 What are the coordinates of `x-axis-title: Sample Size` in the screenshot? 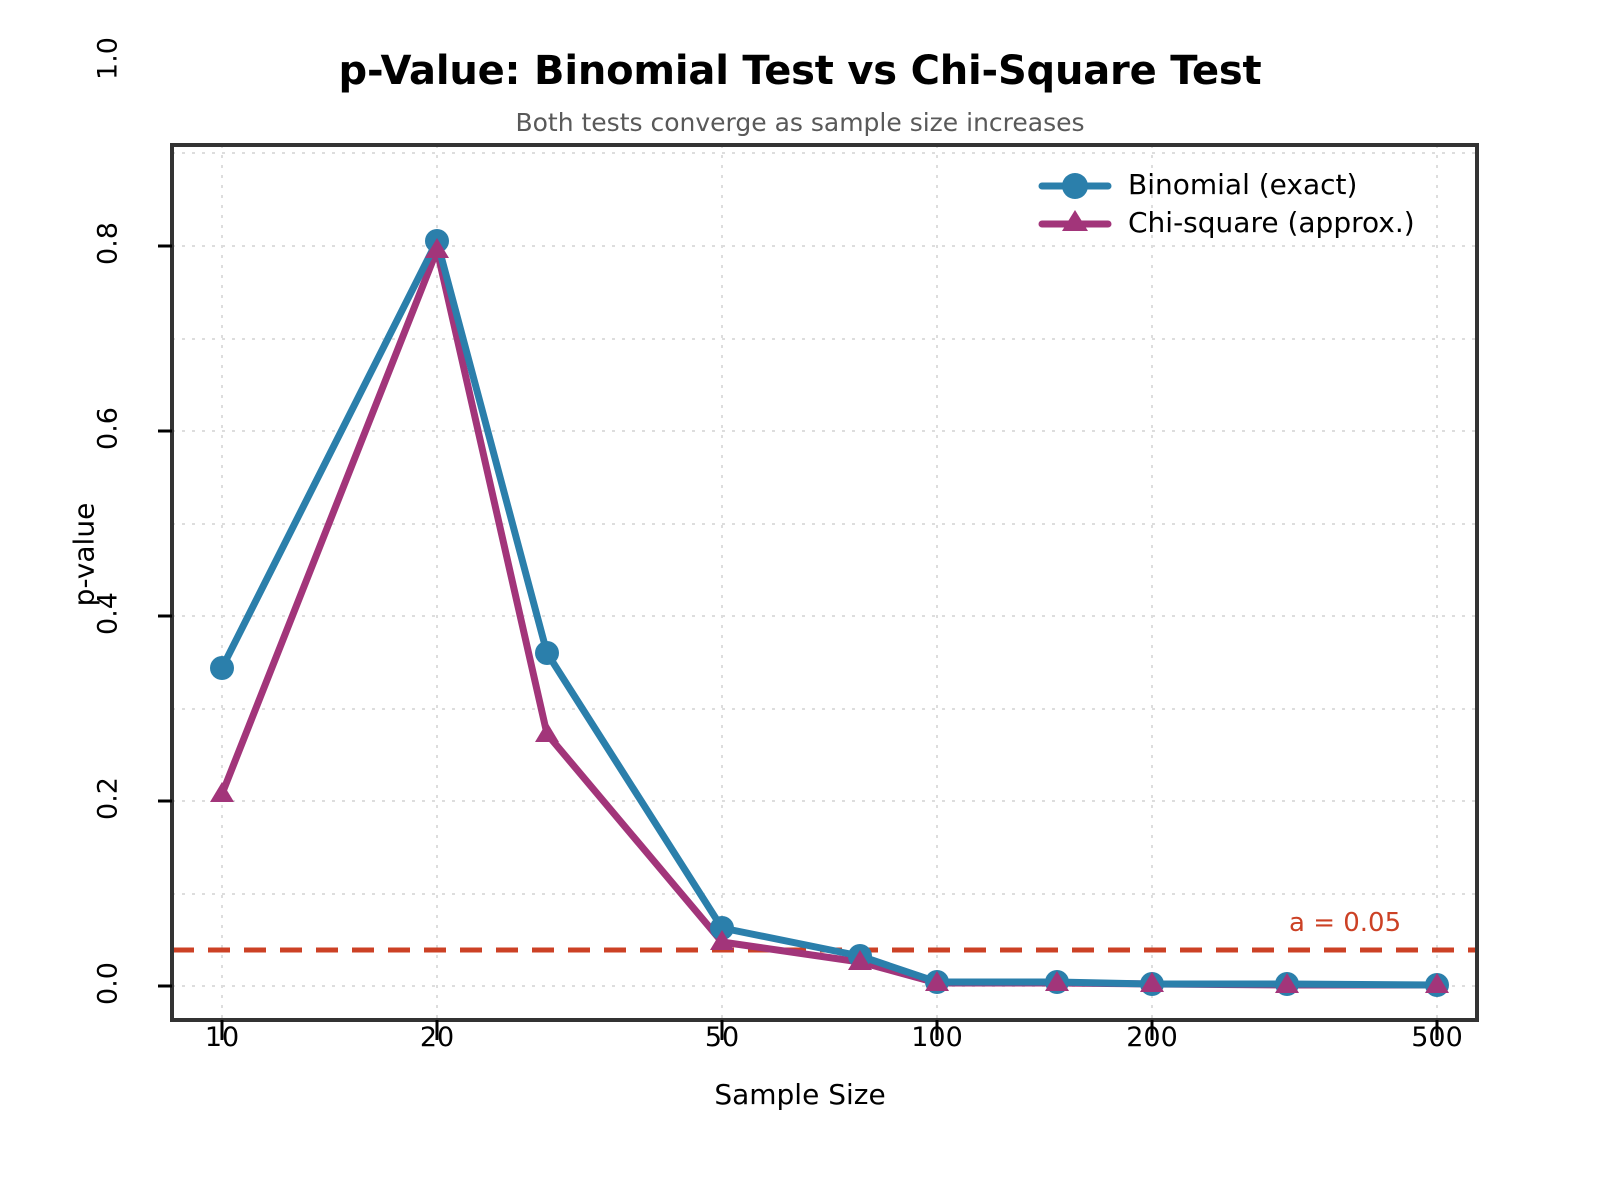 It's located at (800, 1094).